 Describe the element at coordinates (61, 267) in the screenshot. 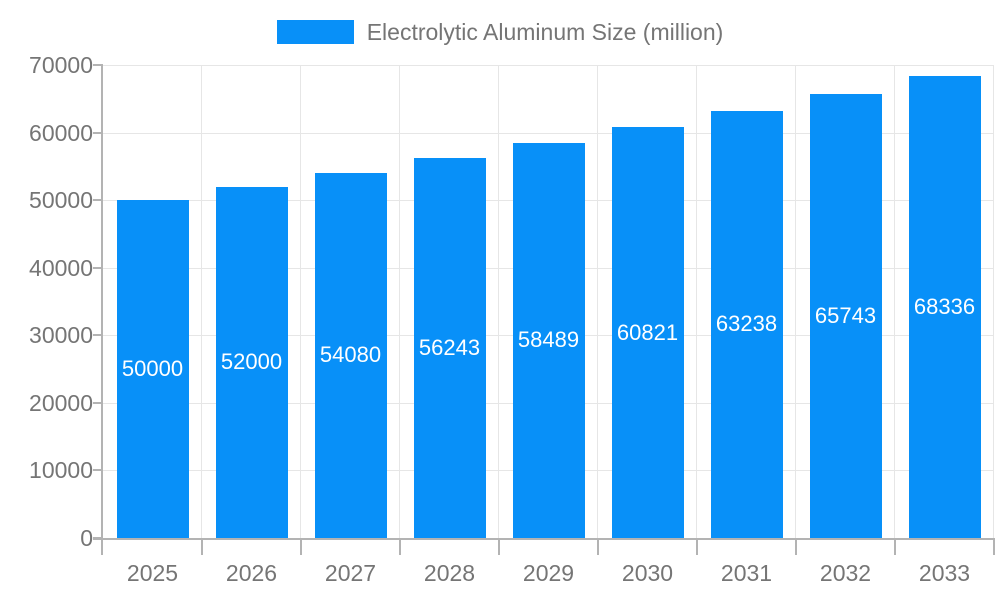

I see `y-axis-label: 40000` at that location.